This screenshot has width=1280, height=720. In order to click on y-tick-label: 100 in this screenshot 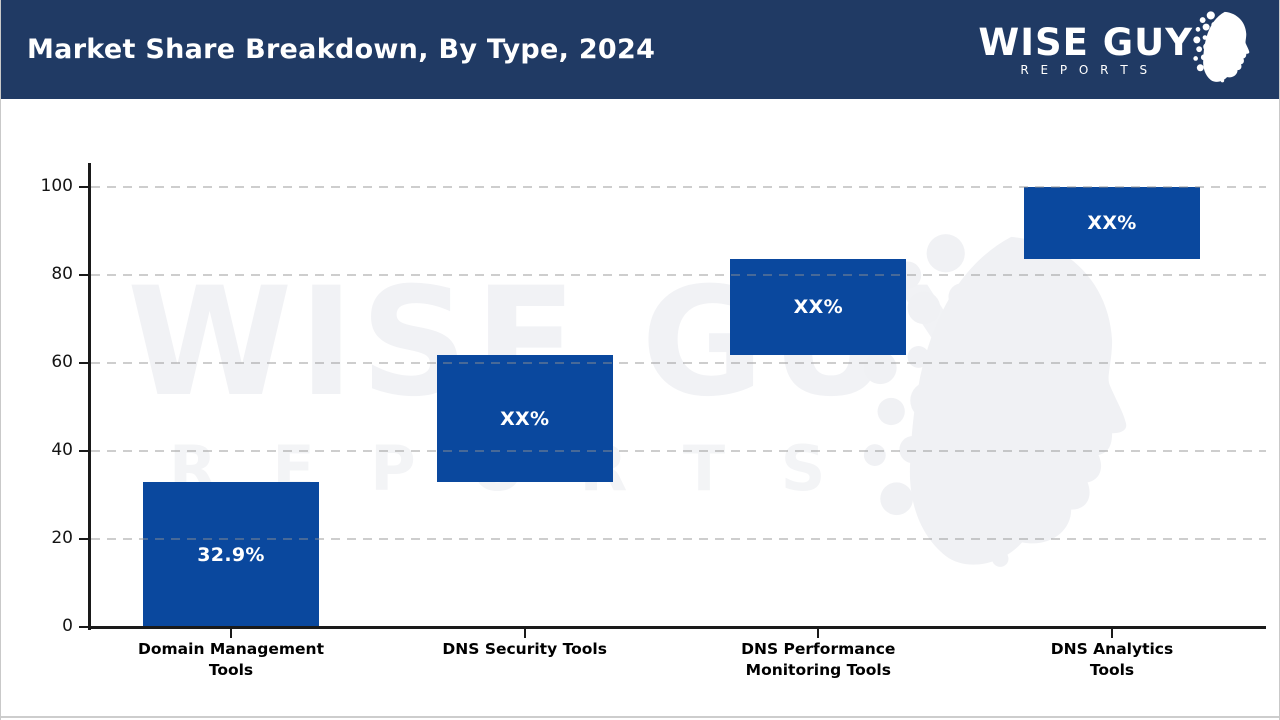, I will do `click(56, 186)`.